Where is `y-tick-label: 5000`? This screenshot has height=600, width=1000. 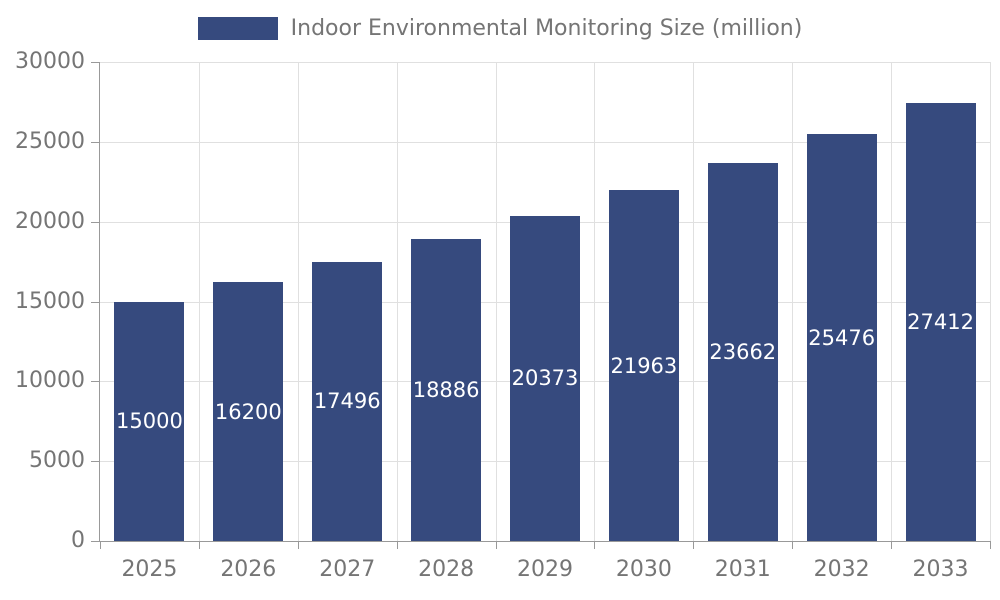
y-tick-label: 5000 is located at coordinates (57, 461).